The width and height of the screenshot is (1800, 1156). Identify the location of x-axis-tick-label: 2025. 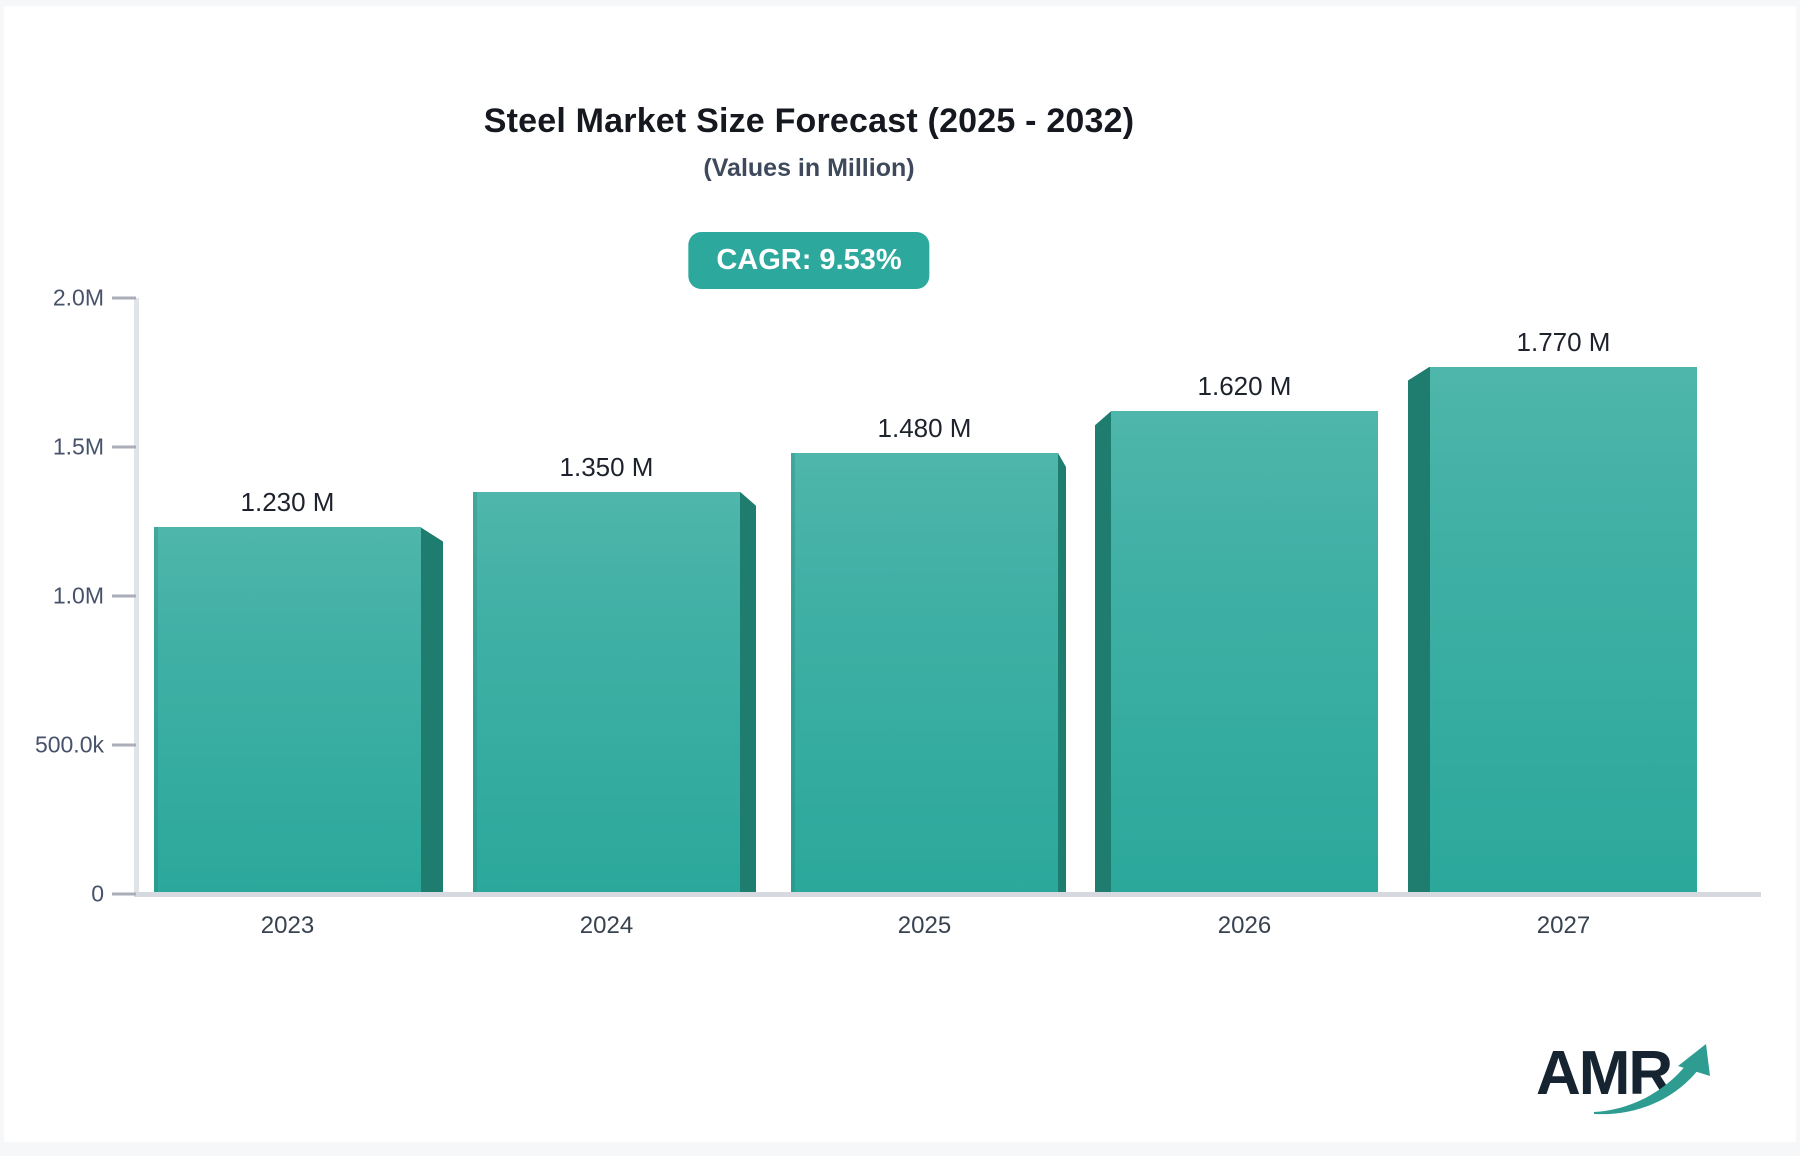
(924, 925).